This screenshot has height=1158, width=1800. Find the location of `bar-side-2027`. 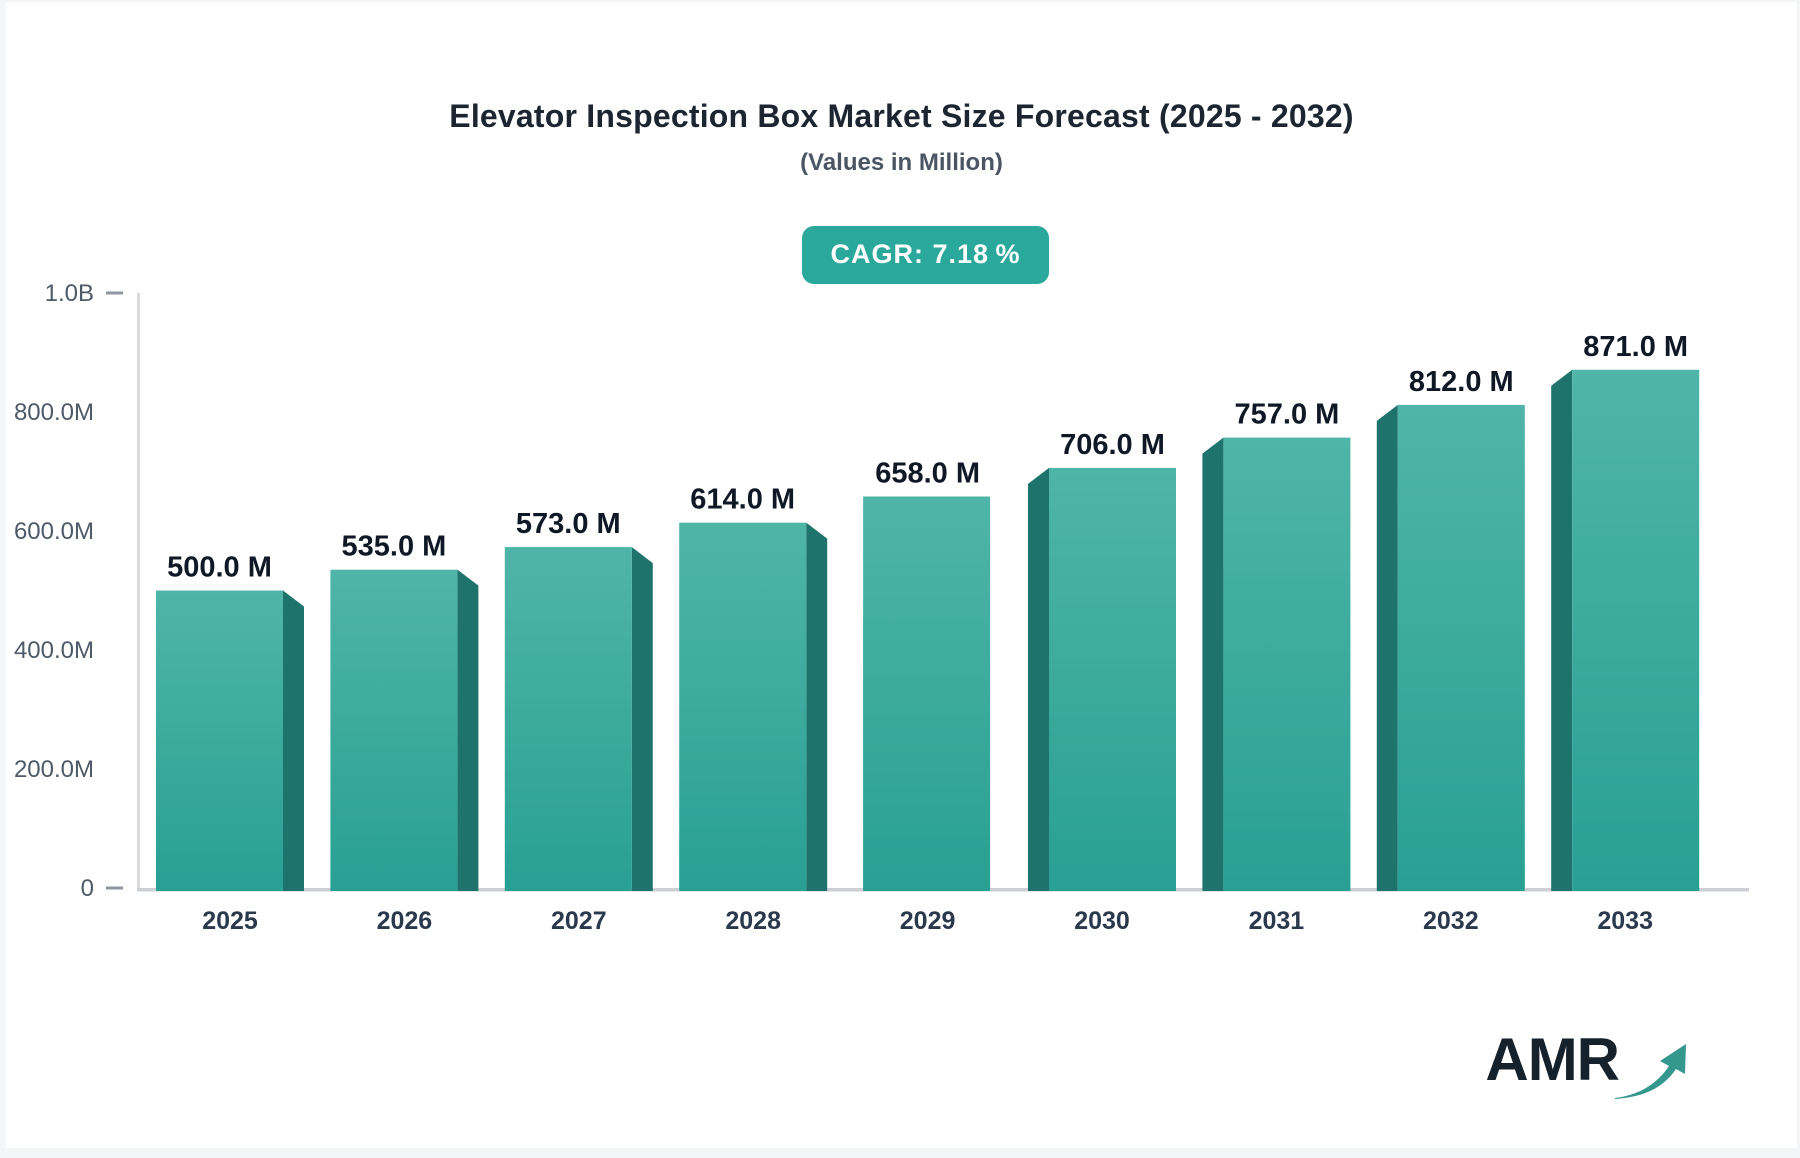

bar-side-2027 is located at coordinates (642, 719).